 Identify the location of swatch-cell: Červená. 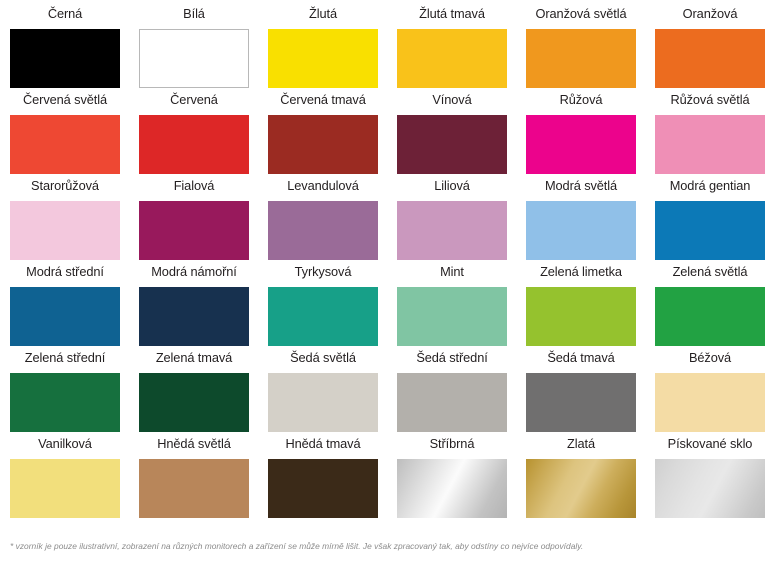
(194, 132).